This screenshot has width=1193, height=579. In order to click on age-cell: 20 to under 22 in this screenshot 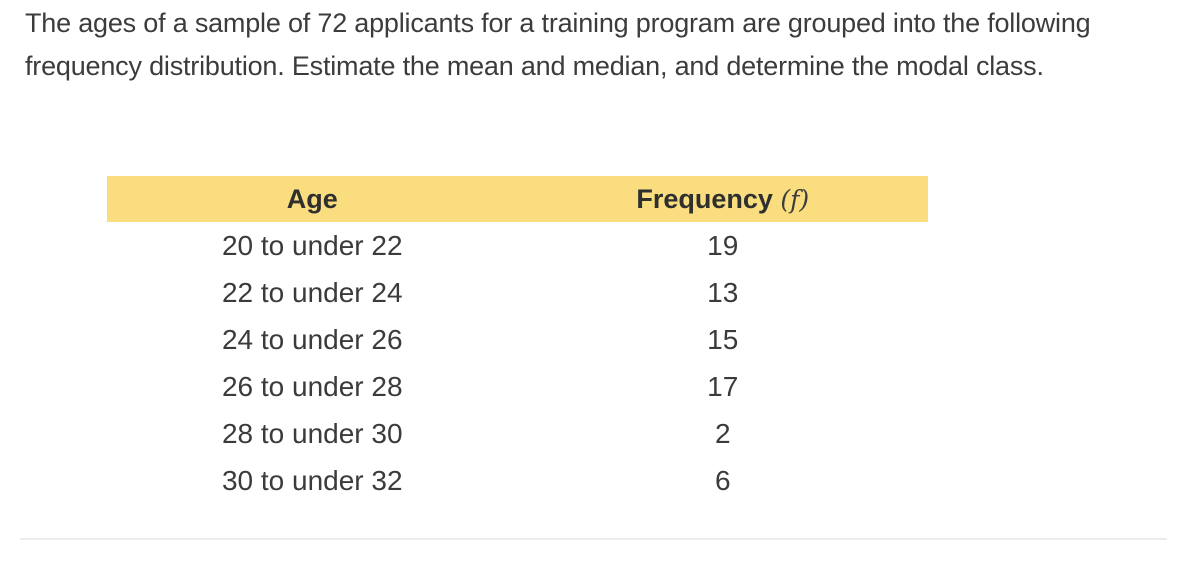, I will do `click(312, 245)`.